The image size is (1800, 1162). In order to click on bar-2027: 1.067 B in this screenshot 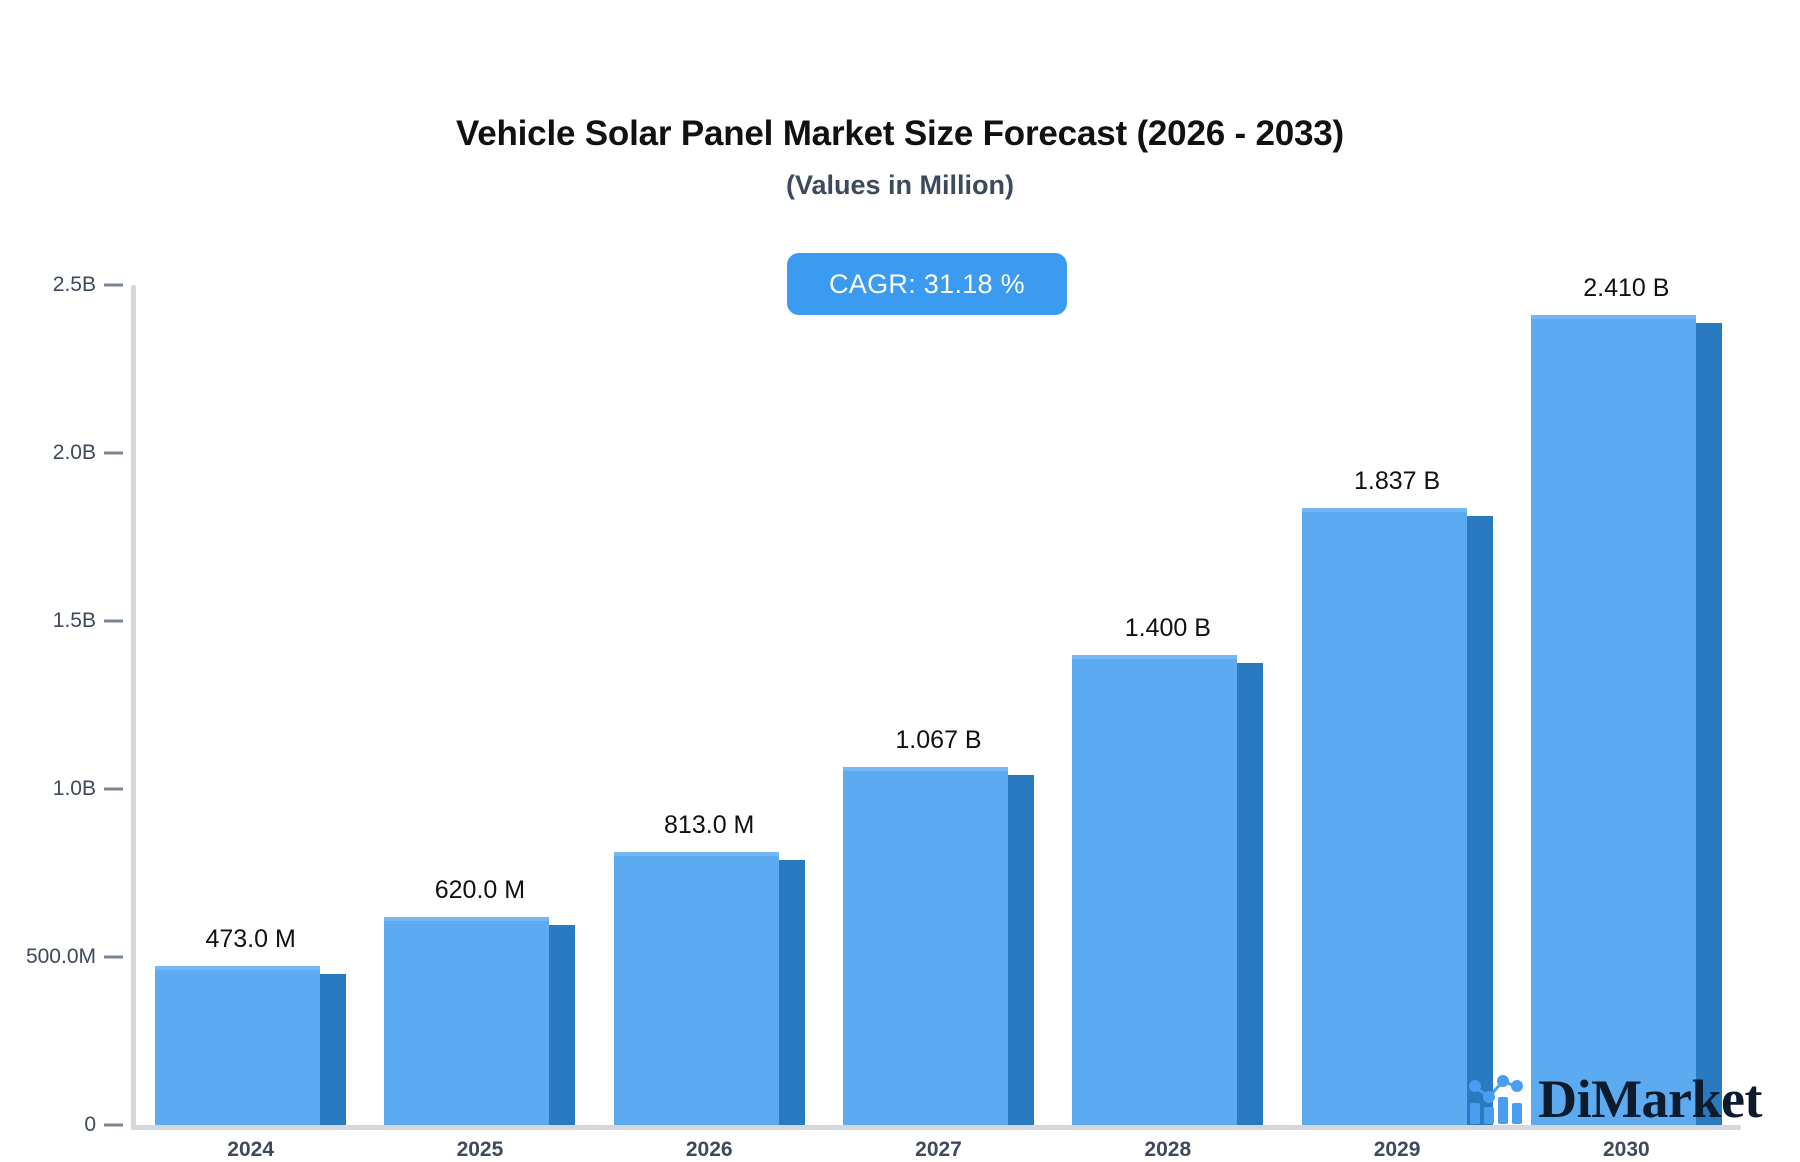, I will do `click(938, 925)`.